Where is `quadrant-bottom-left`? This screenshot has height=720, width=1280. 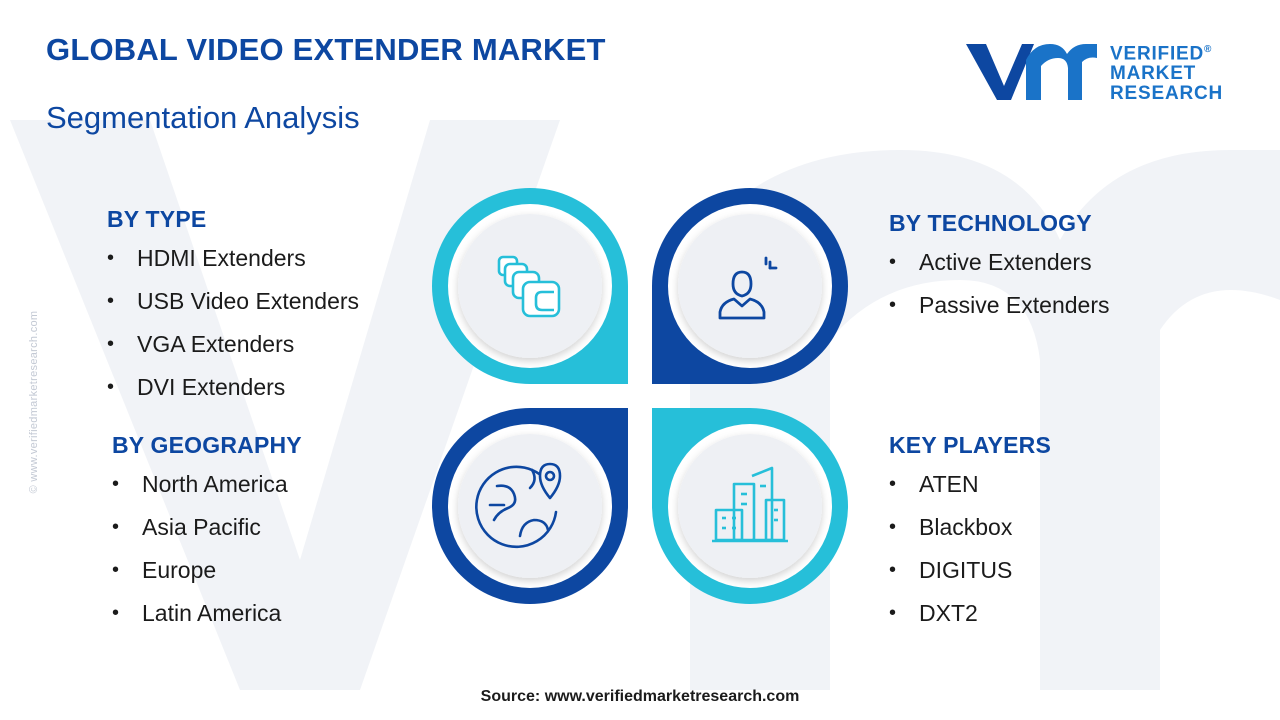 quadrant-bottom-left is located at coordinates (530, 506).